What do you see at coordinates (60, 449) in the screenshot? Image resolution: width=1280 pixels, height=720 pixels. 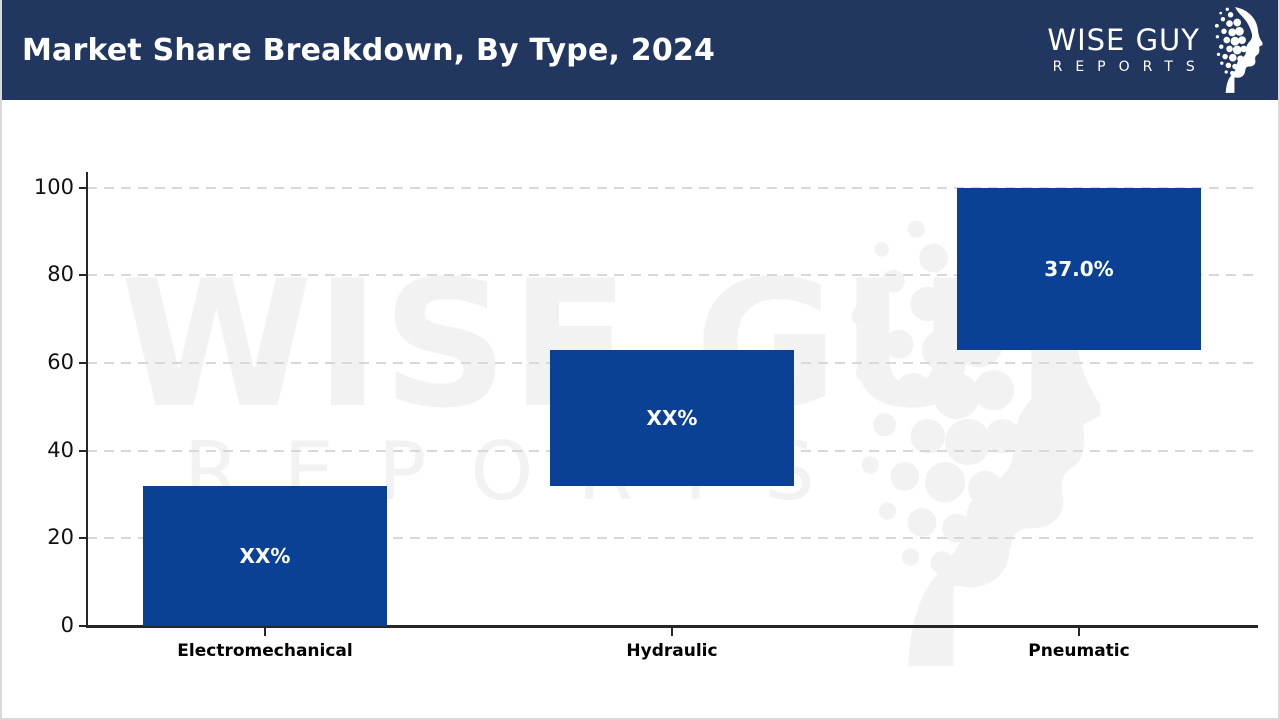 I see `y-tick-label: 40` at bounding box center [60, 449].